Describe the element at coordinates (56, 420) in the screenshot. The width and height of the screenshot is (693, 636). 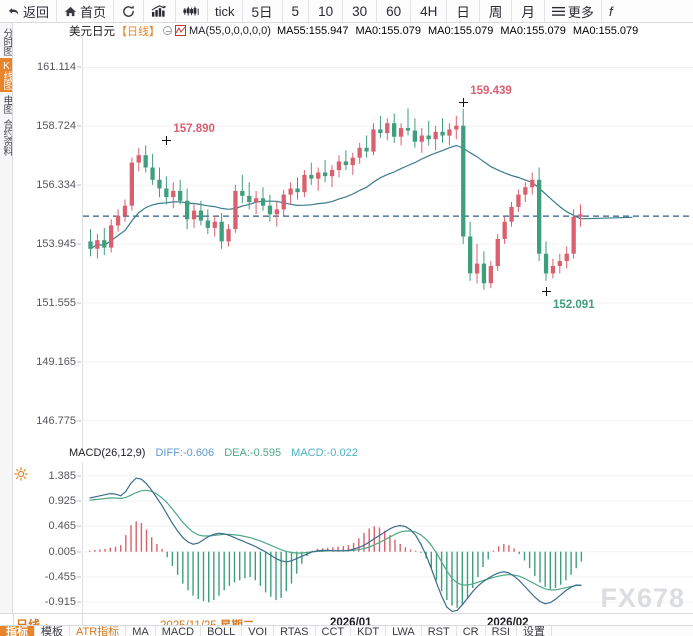
I see `price-tick-label-6: 146.775` at that location.